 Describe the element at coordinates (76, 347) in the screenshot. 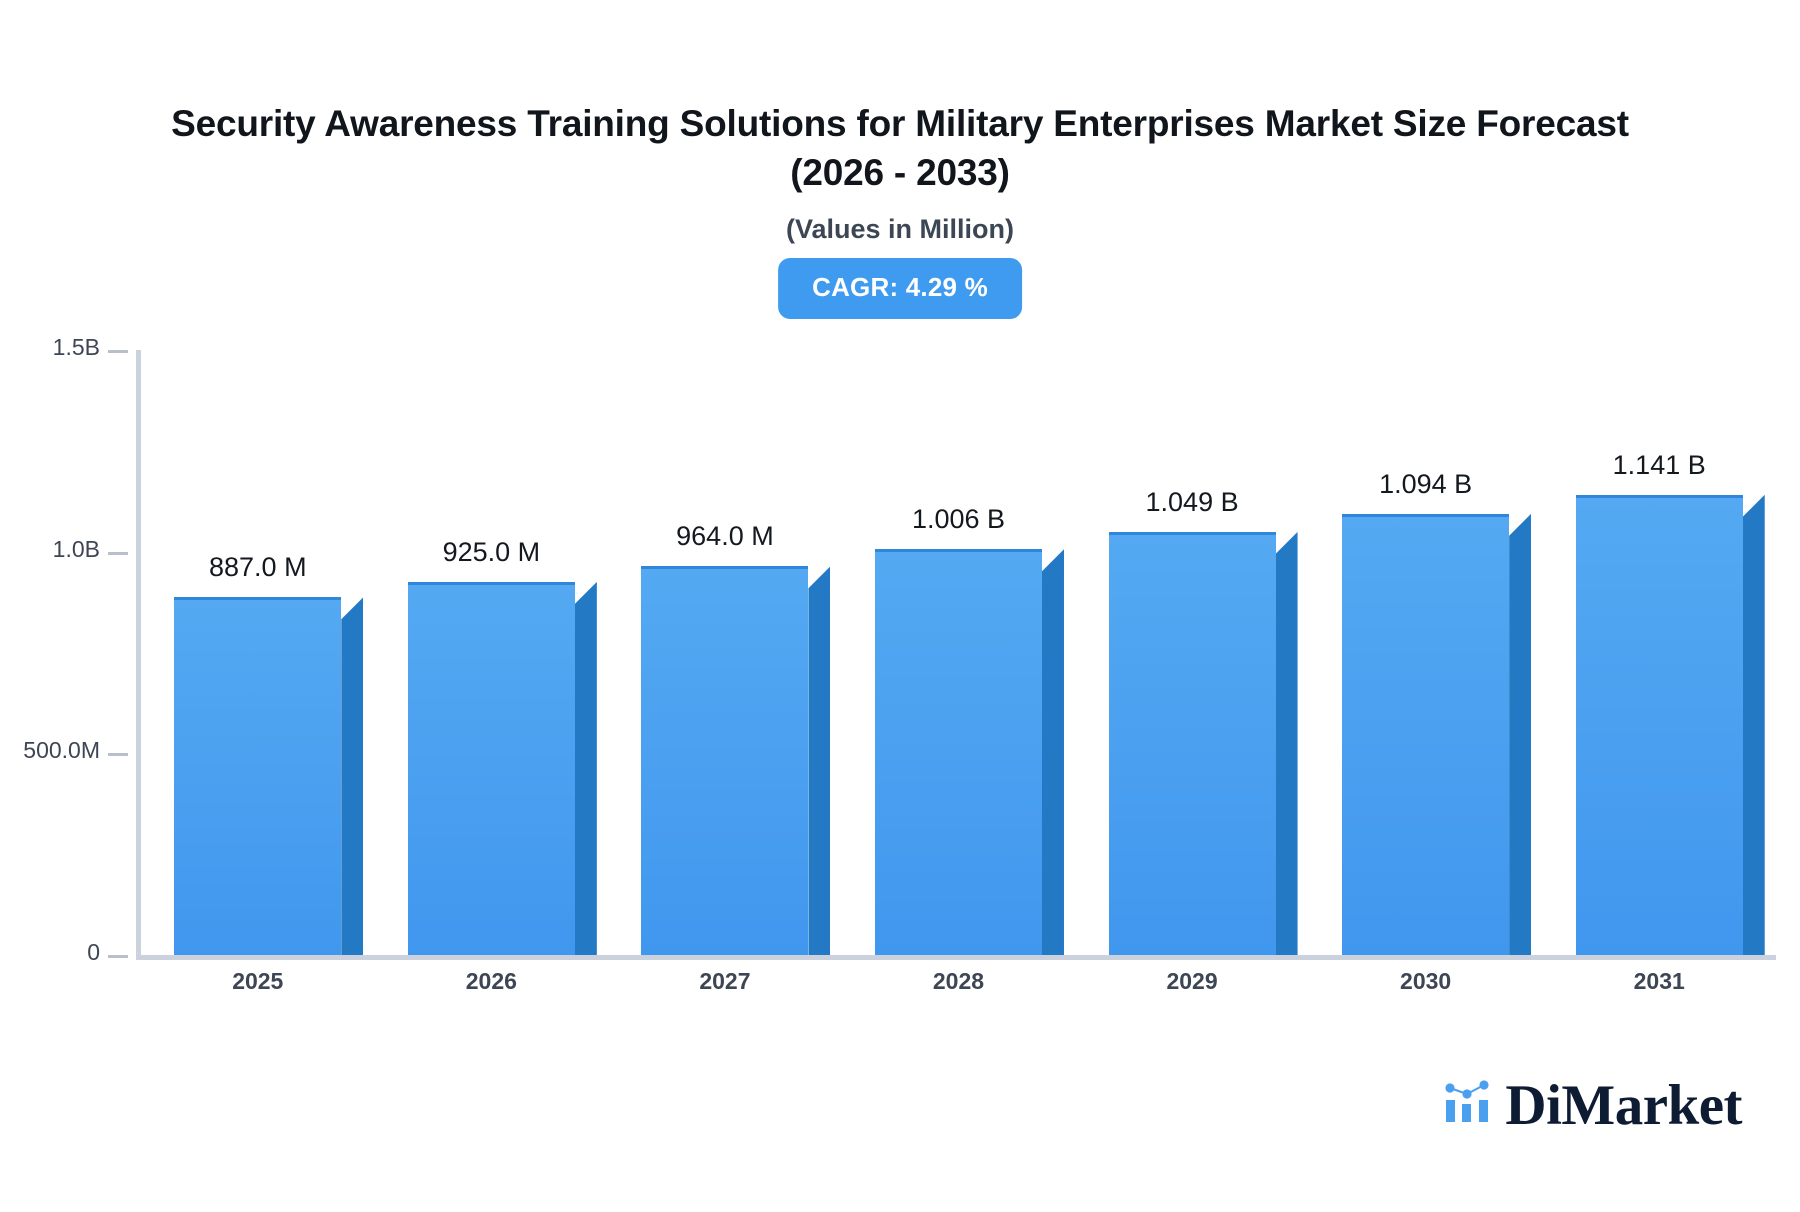

I see `y-axis-tick-label: 1.5B` at that location.